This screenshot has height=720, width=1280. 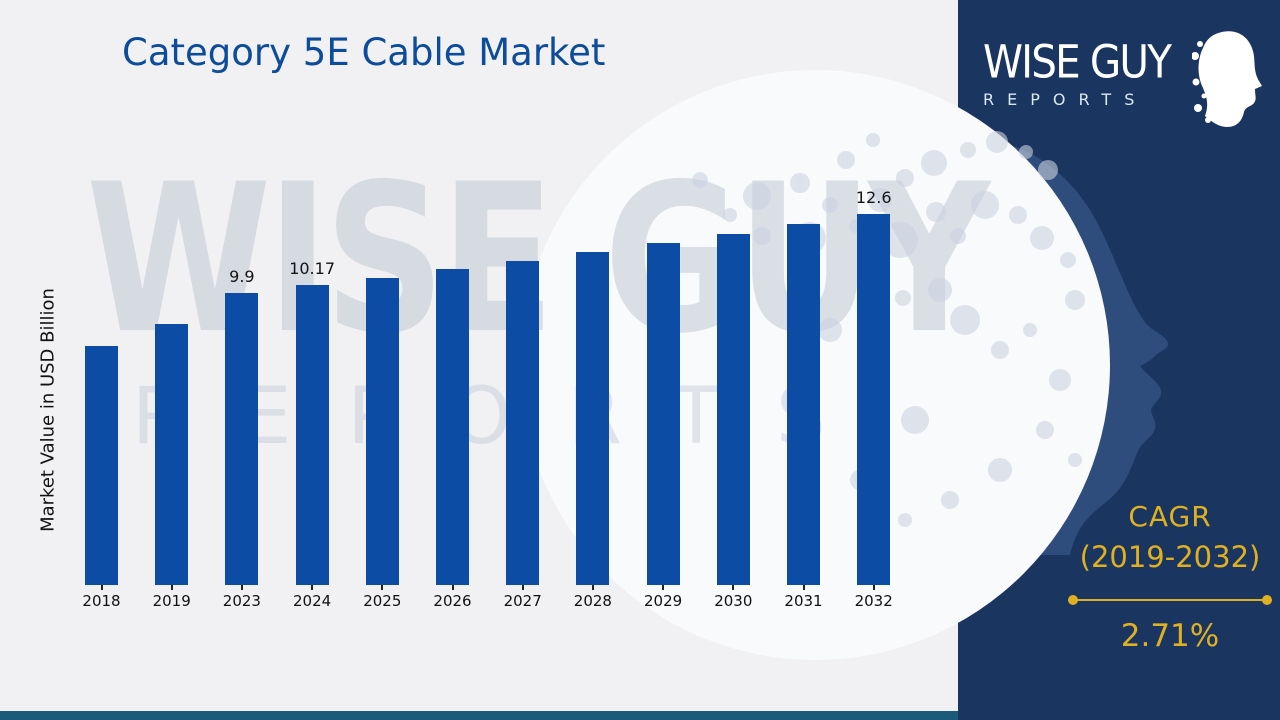 What do you see at coordinates (242, 439) in the screenshot?
I see `bar-2023` at bounding box center [242, 439].